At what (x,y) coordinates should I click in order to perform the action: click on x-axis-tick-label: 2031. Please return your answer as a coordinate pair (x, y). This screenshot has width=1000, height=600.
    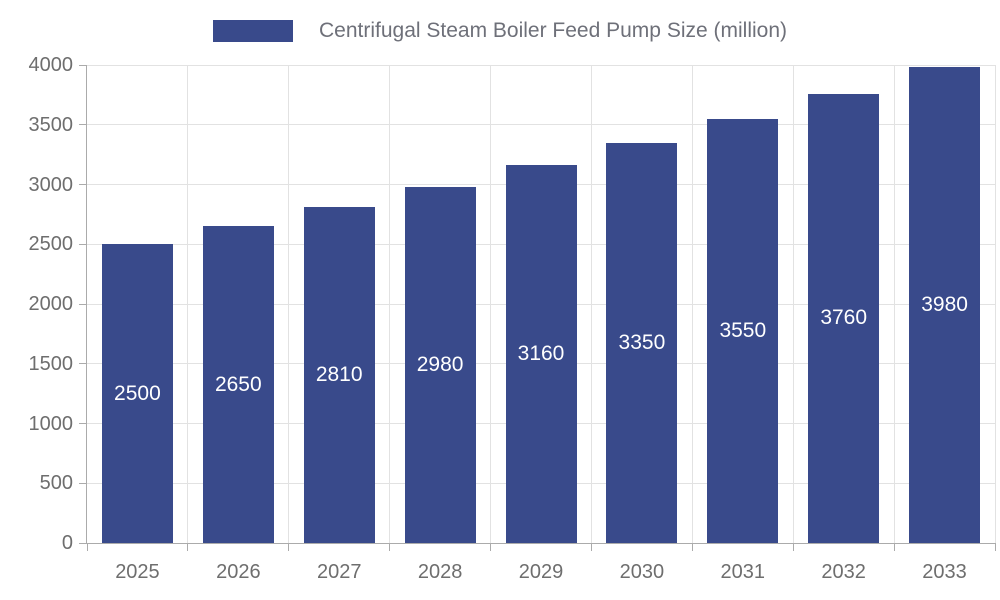
    Looking at the image, I should click on (742, 572).